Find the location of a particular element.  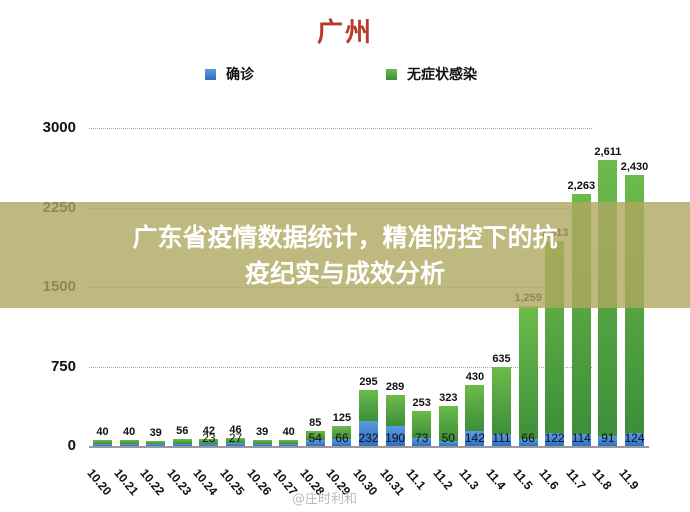

bar-value-label: 42 is located at coordinates (209, 431).